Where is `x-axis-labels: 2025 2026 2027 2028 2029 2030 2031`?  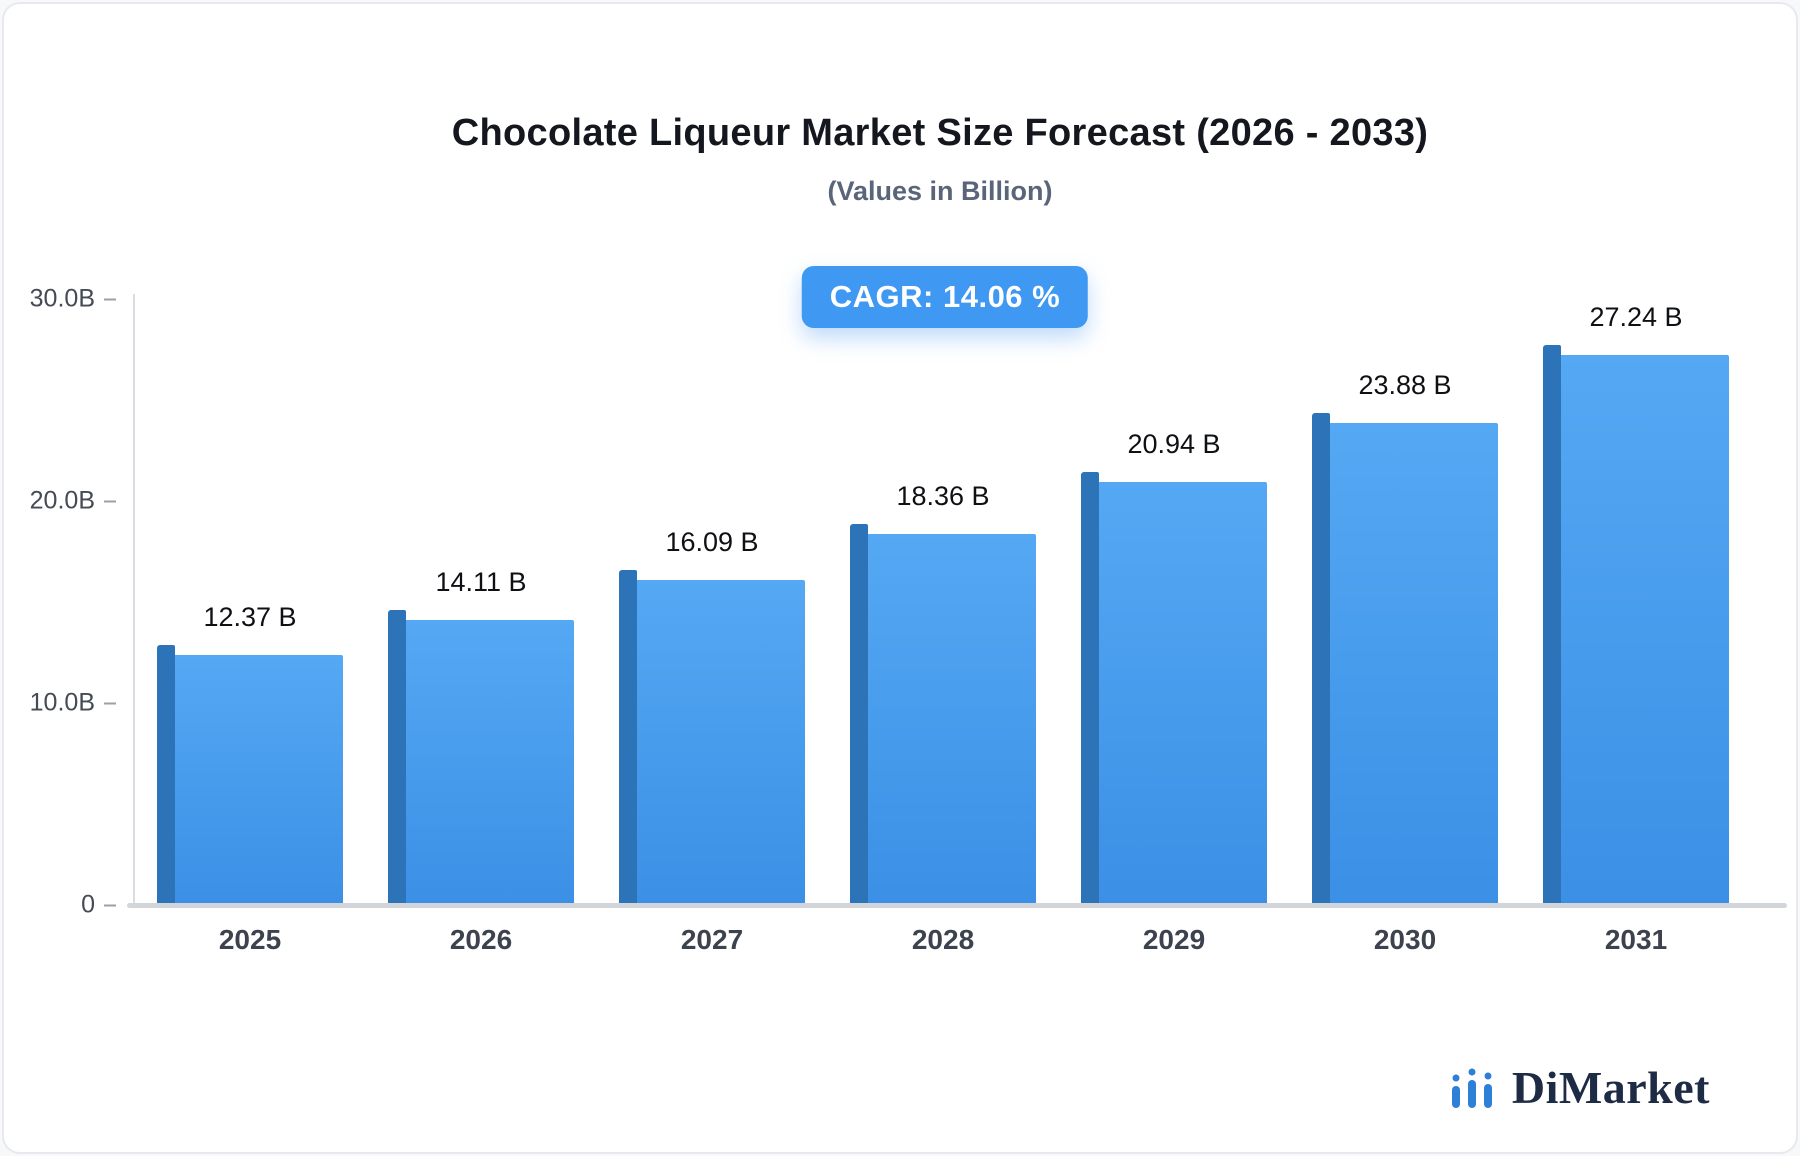
x-axis-labels: 2025 2026 2027 2028 2029 2030 2031 is located at coordinates (957, 944).